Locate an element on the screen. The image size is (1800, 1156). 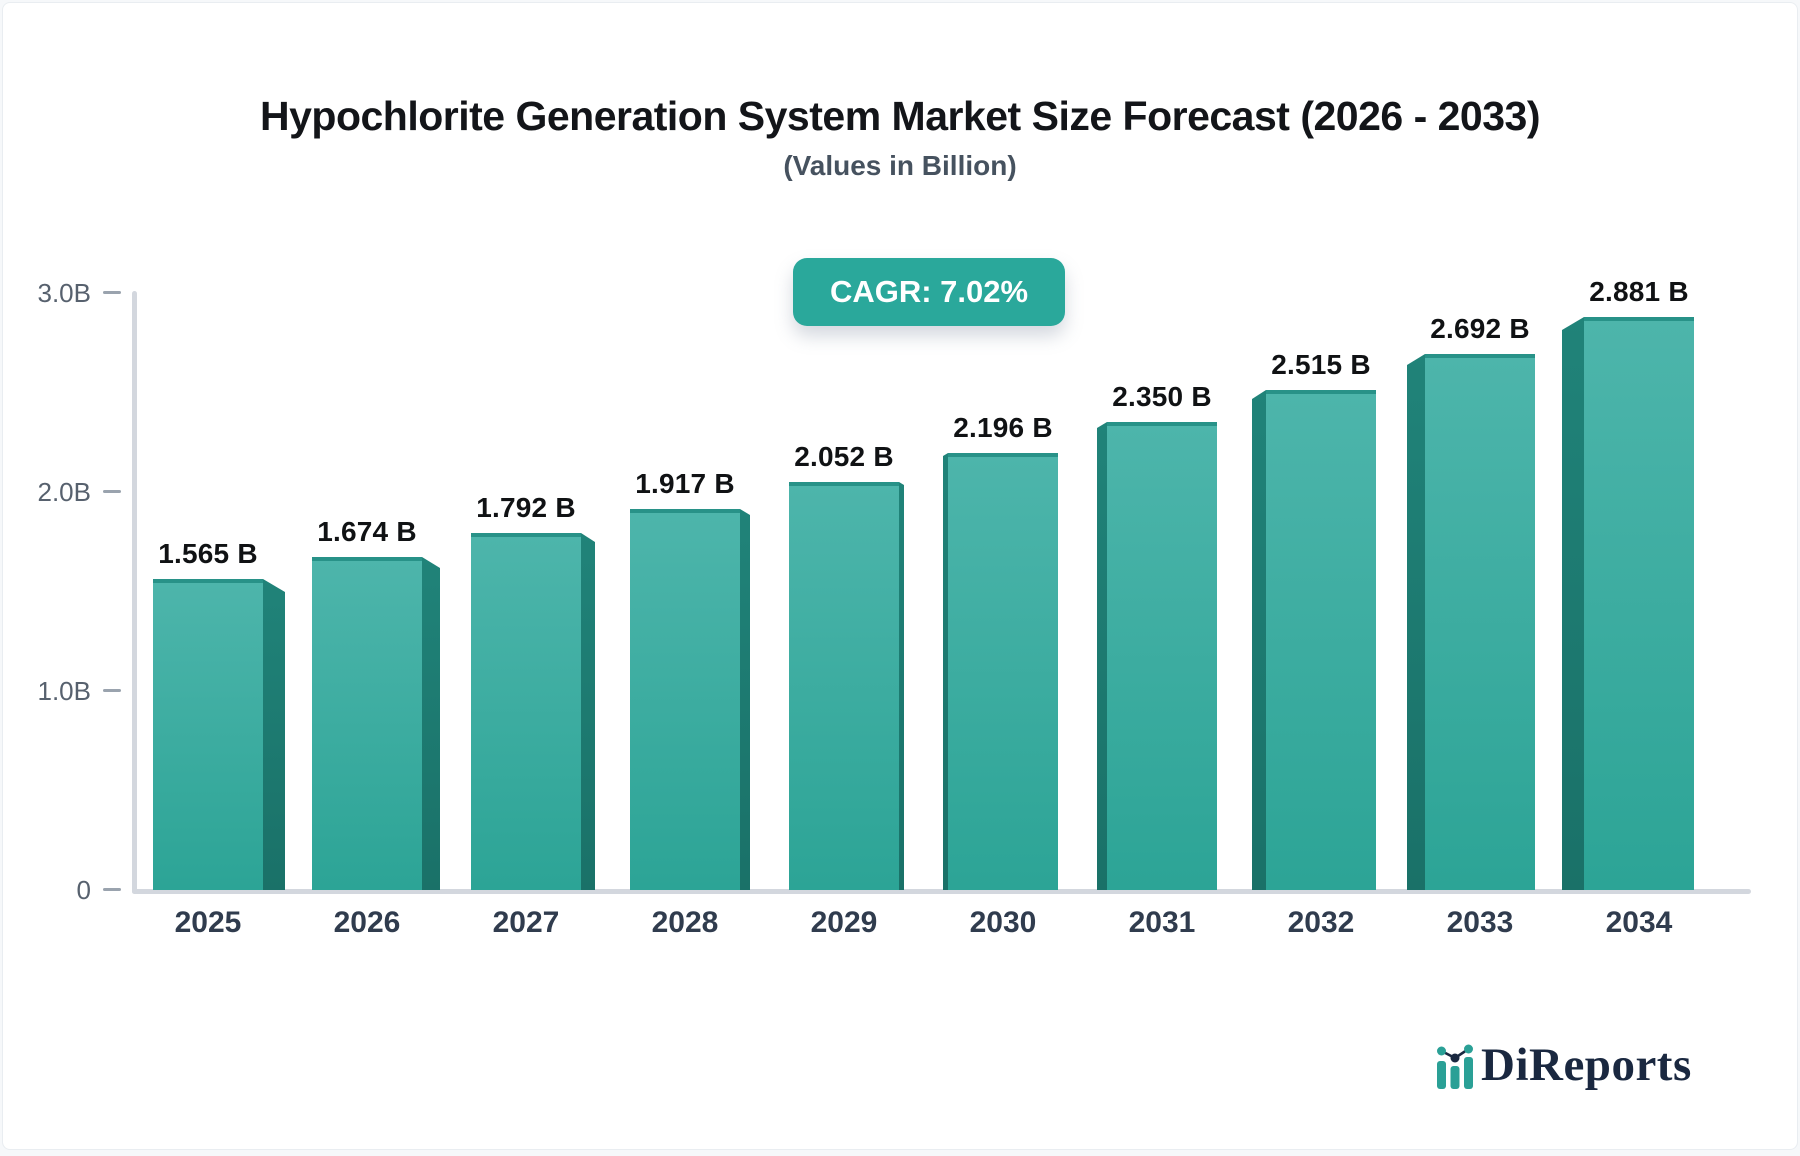
page-subtitle: (Values in Billion) is located at coordinates (900, 165).